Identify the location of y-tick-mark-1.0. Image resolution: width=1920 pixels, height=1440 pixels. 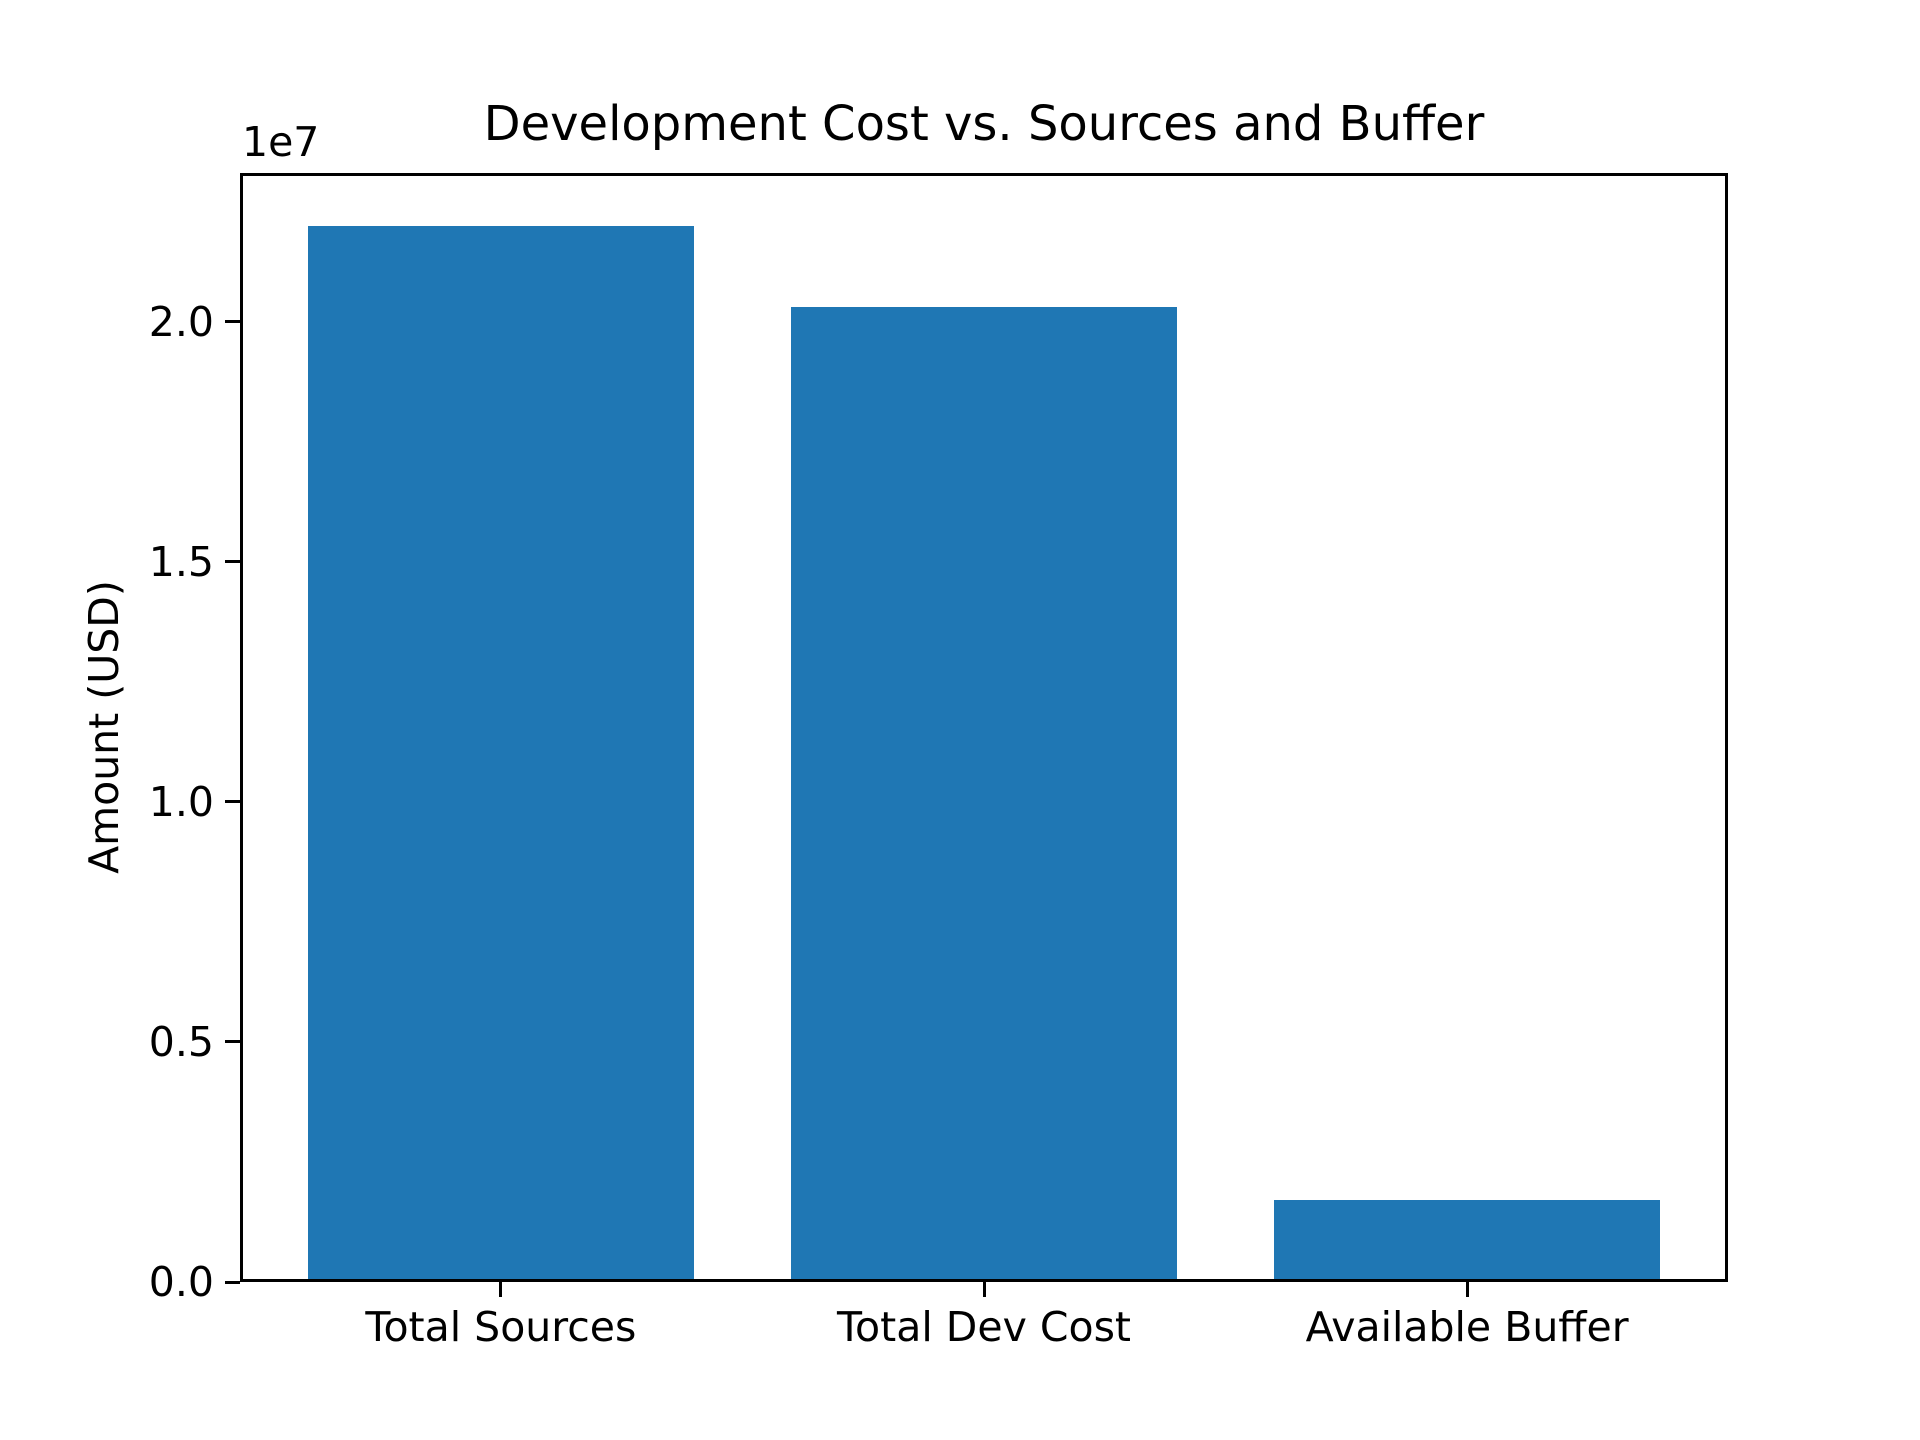
(232, 802).